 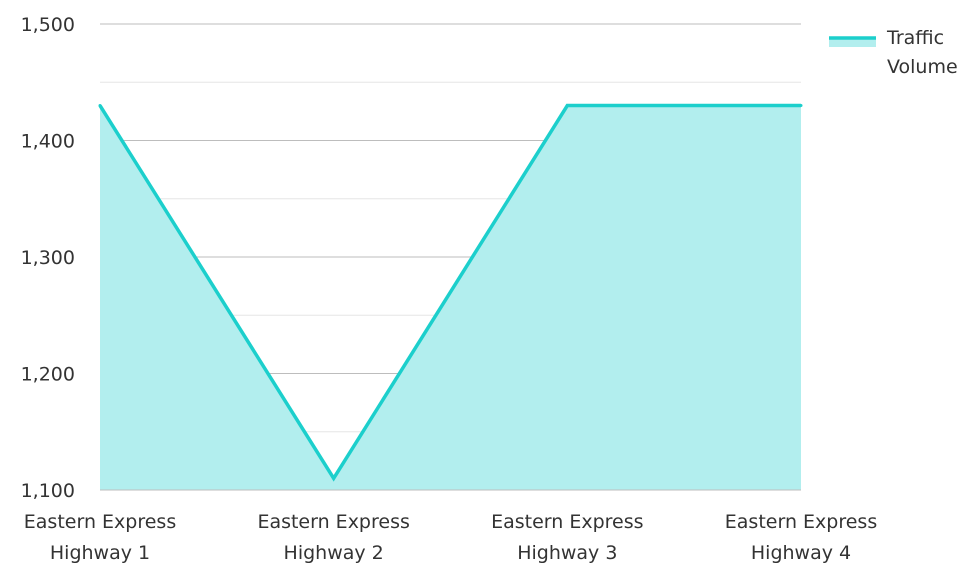 What do you see at coordinates (852, 42) in the screenshot?
I see `legend-swatch-fill` at bounding box center [852, 42].